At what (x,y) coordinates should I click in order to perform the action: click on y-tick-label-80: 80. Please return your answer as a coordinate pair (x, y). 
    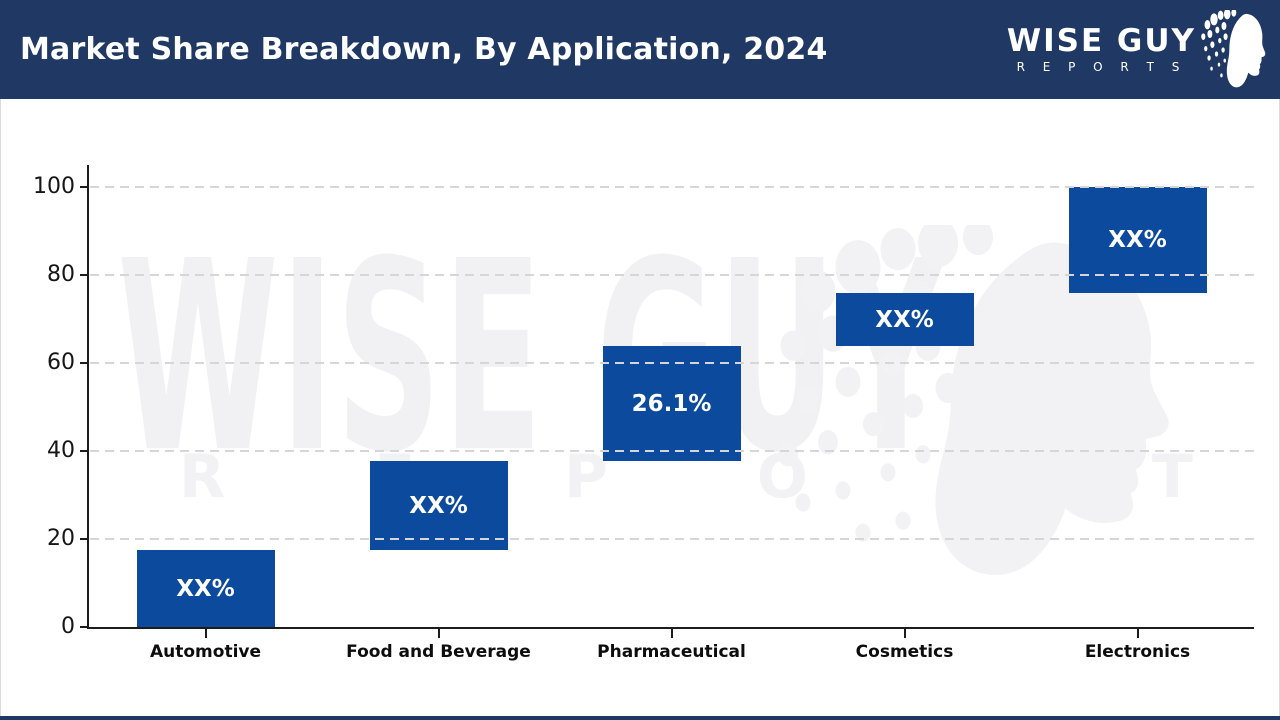
    Looking at the image, I should click on (61, 274).